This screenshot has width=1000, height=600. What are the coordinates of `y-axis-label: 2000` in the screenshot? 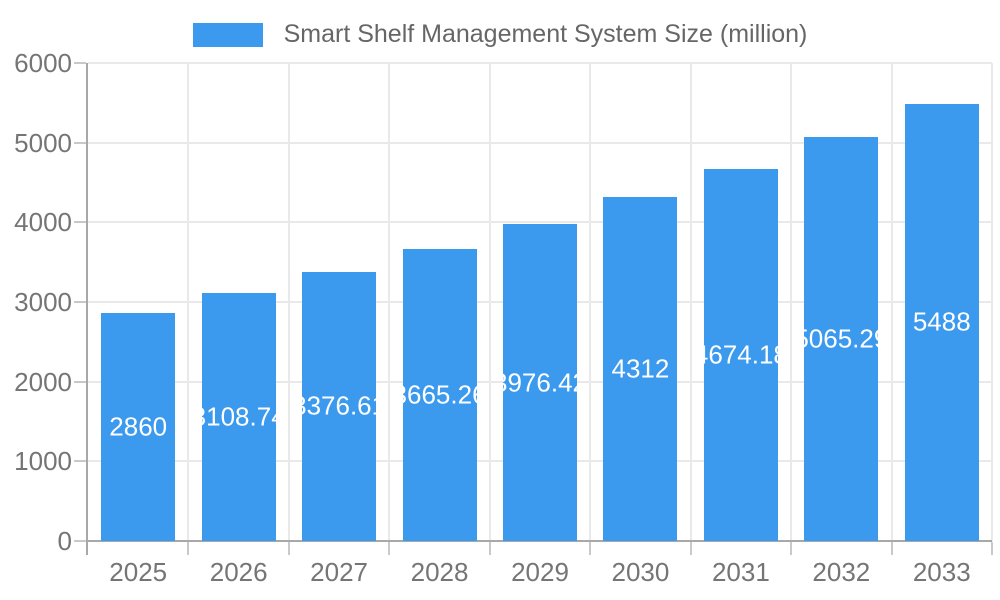 It's located at (43, 381).